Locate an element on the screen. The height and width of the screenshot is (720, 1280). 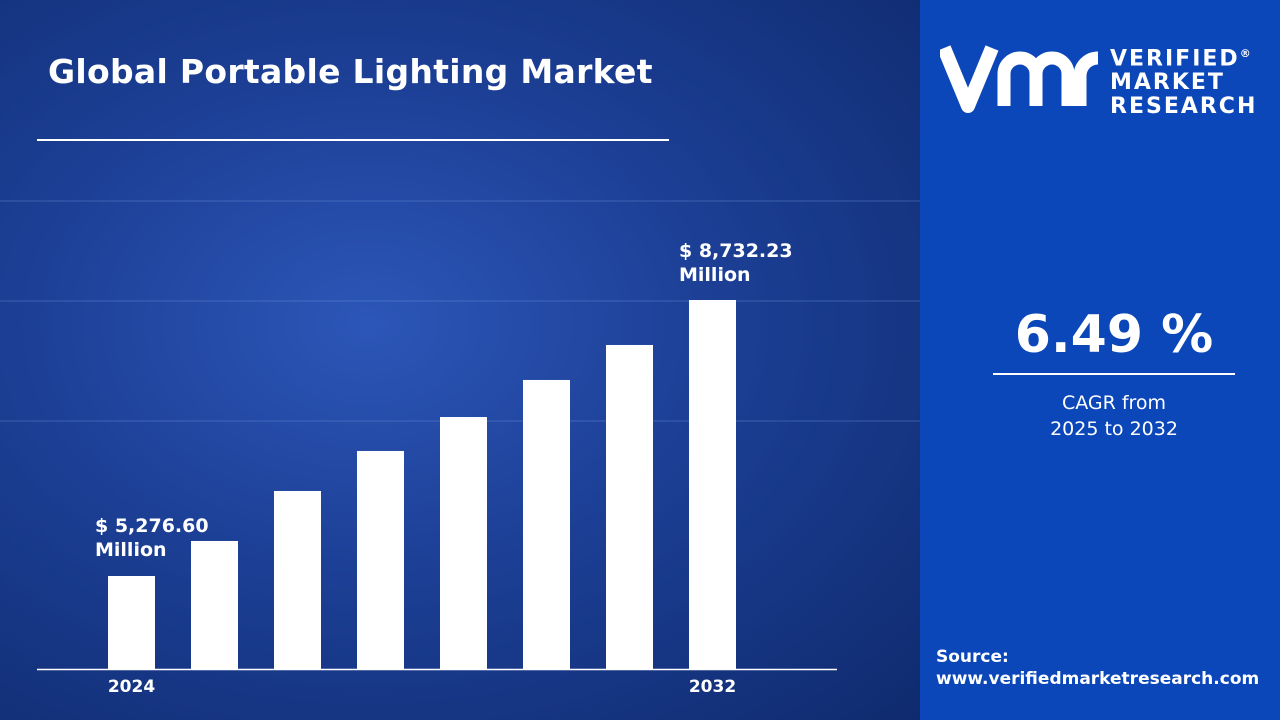
cagr-value: 6.49 % is located at coordinates (1114, 335).